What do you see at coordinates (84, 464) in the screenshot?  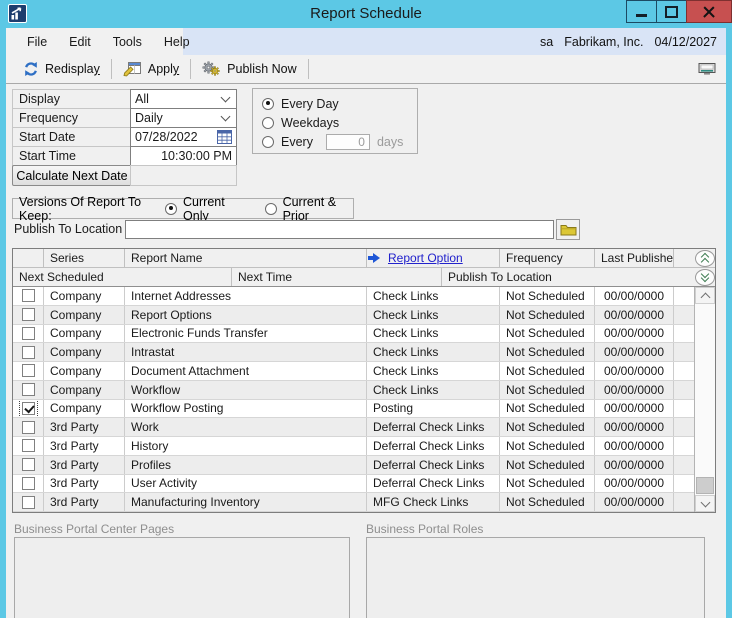 I see `row-series: 3rd Party` at bounding box center [84, 464].